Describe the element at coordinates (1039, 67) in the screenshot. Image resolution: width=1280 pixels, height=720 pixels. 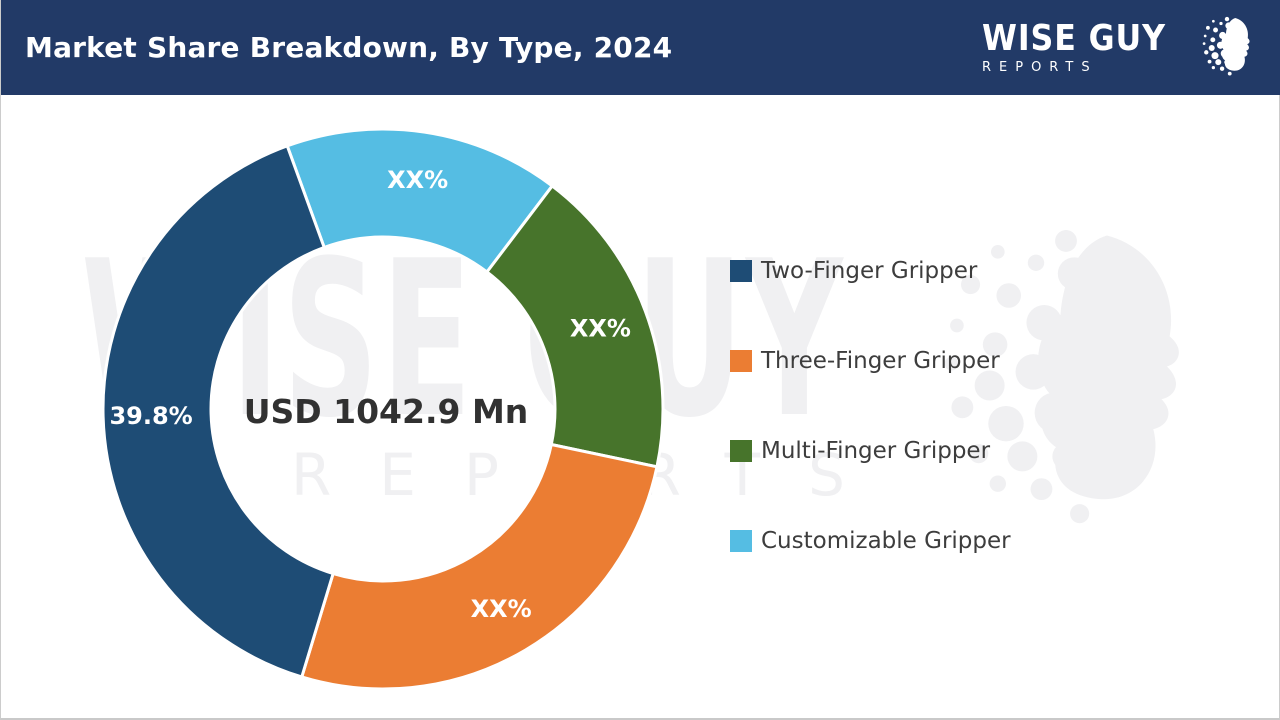
I see `logo-reports-text: REPORTS` at that location.